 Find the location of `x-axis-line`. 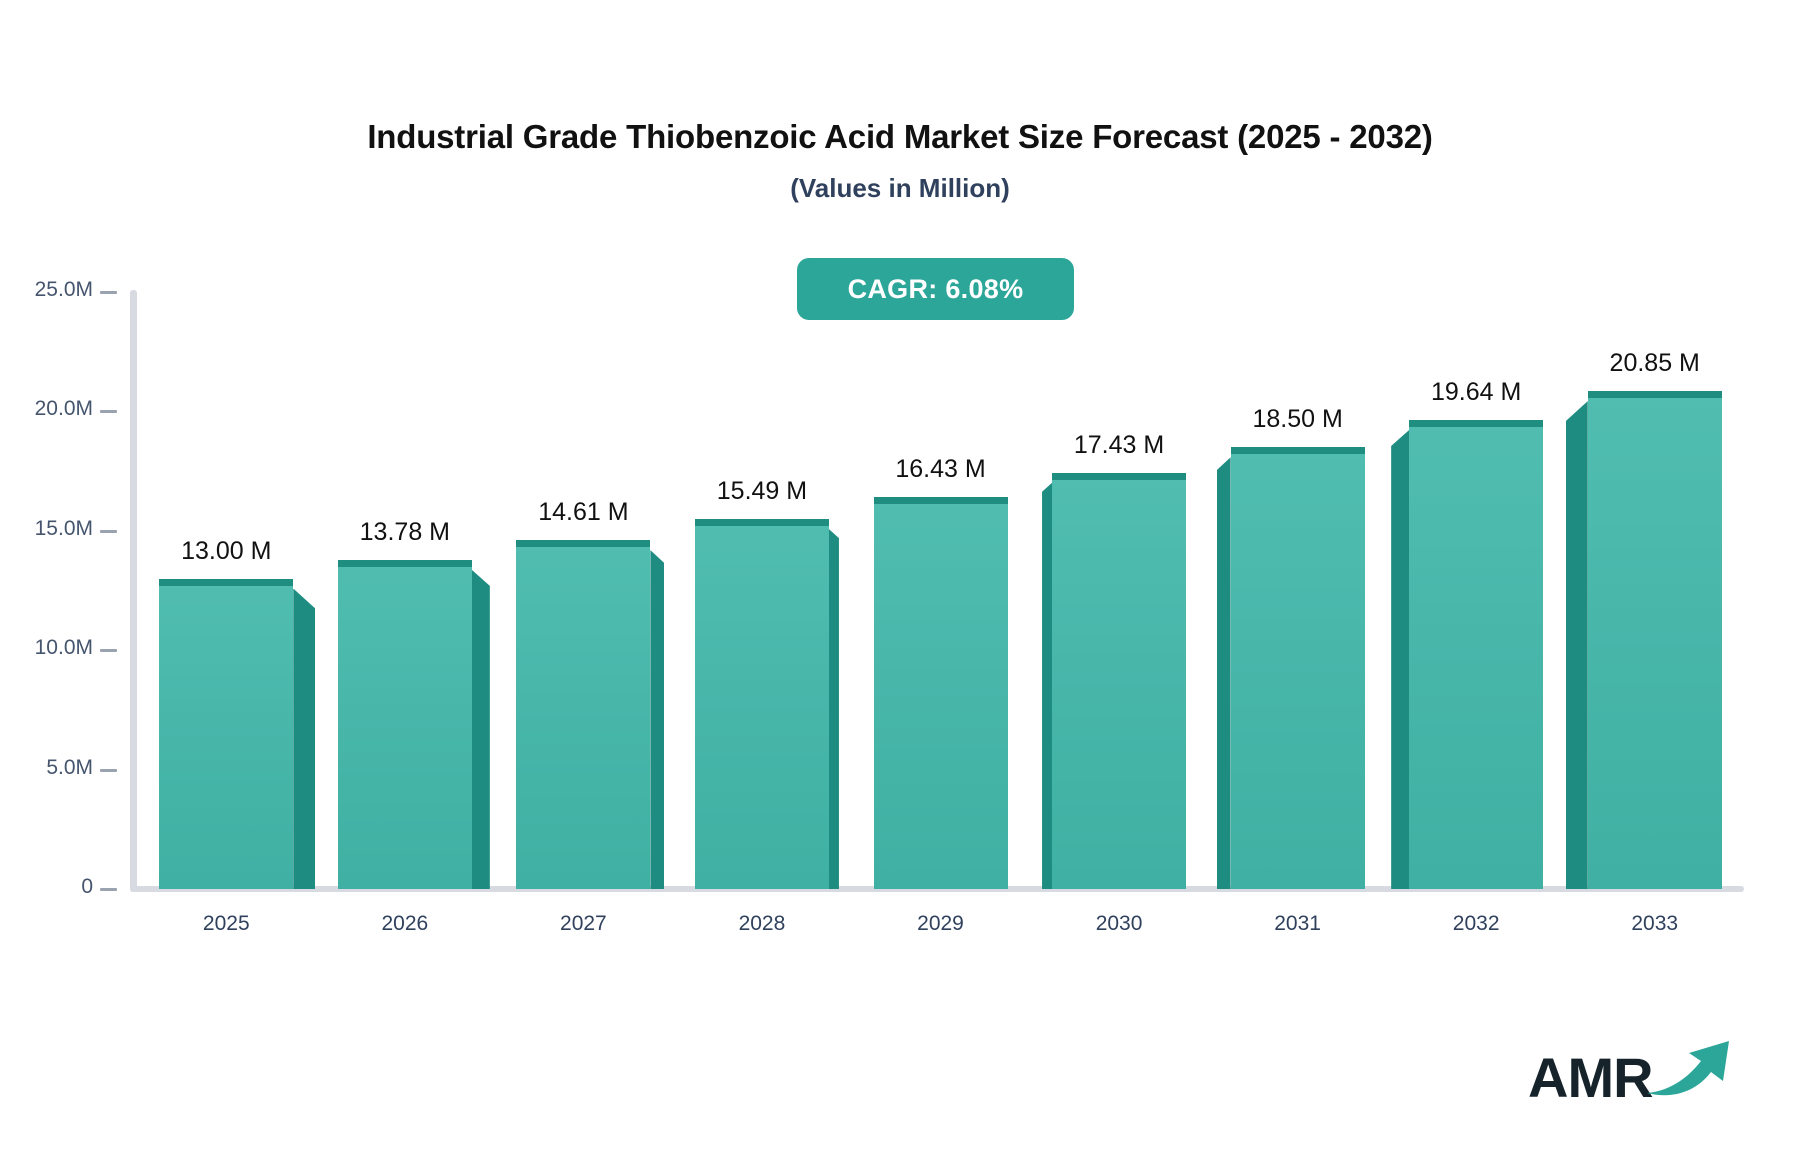

x-axis-line is located at coordinates (937, 889).